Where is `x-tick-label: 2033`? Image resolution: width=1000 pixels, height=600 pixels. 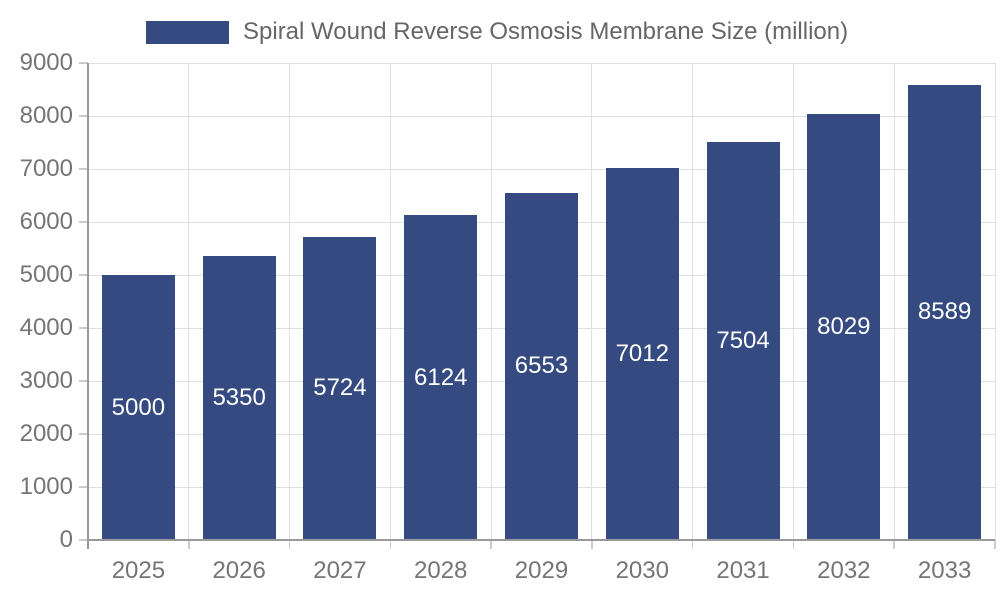 x-tick-label: 2033 is located at coordinates (944, 570).